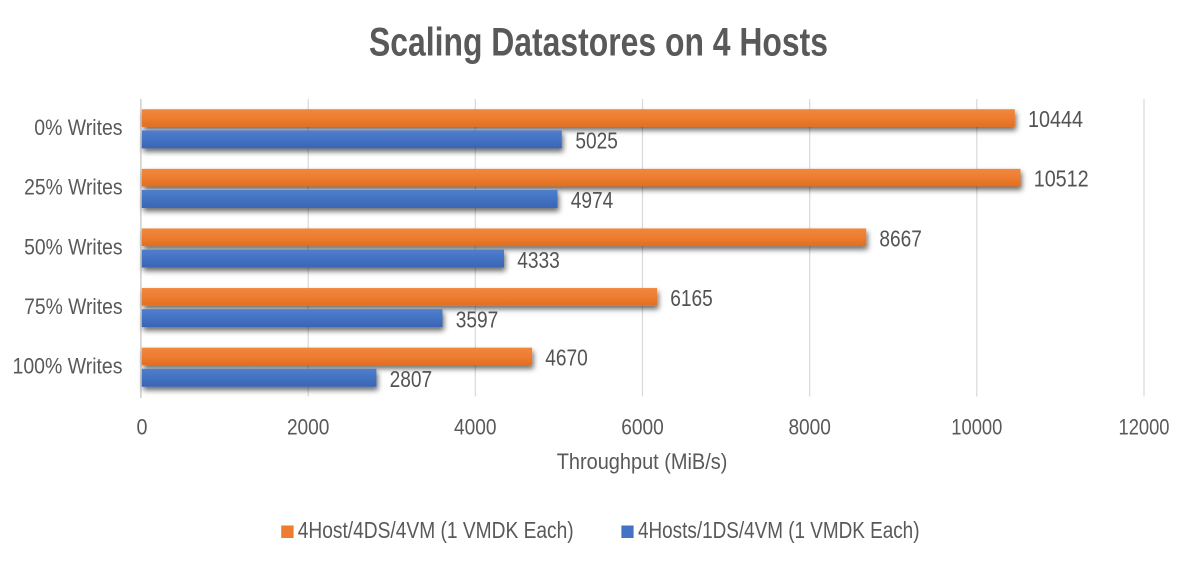 The image size is (1191, 564). I want to click on svg-text: 4333, so click(538, 260).